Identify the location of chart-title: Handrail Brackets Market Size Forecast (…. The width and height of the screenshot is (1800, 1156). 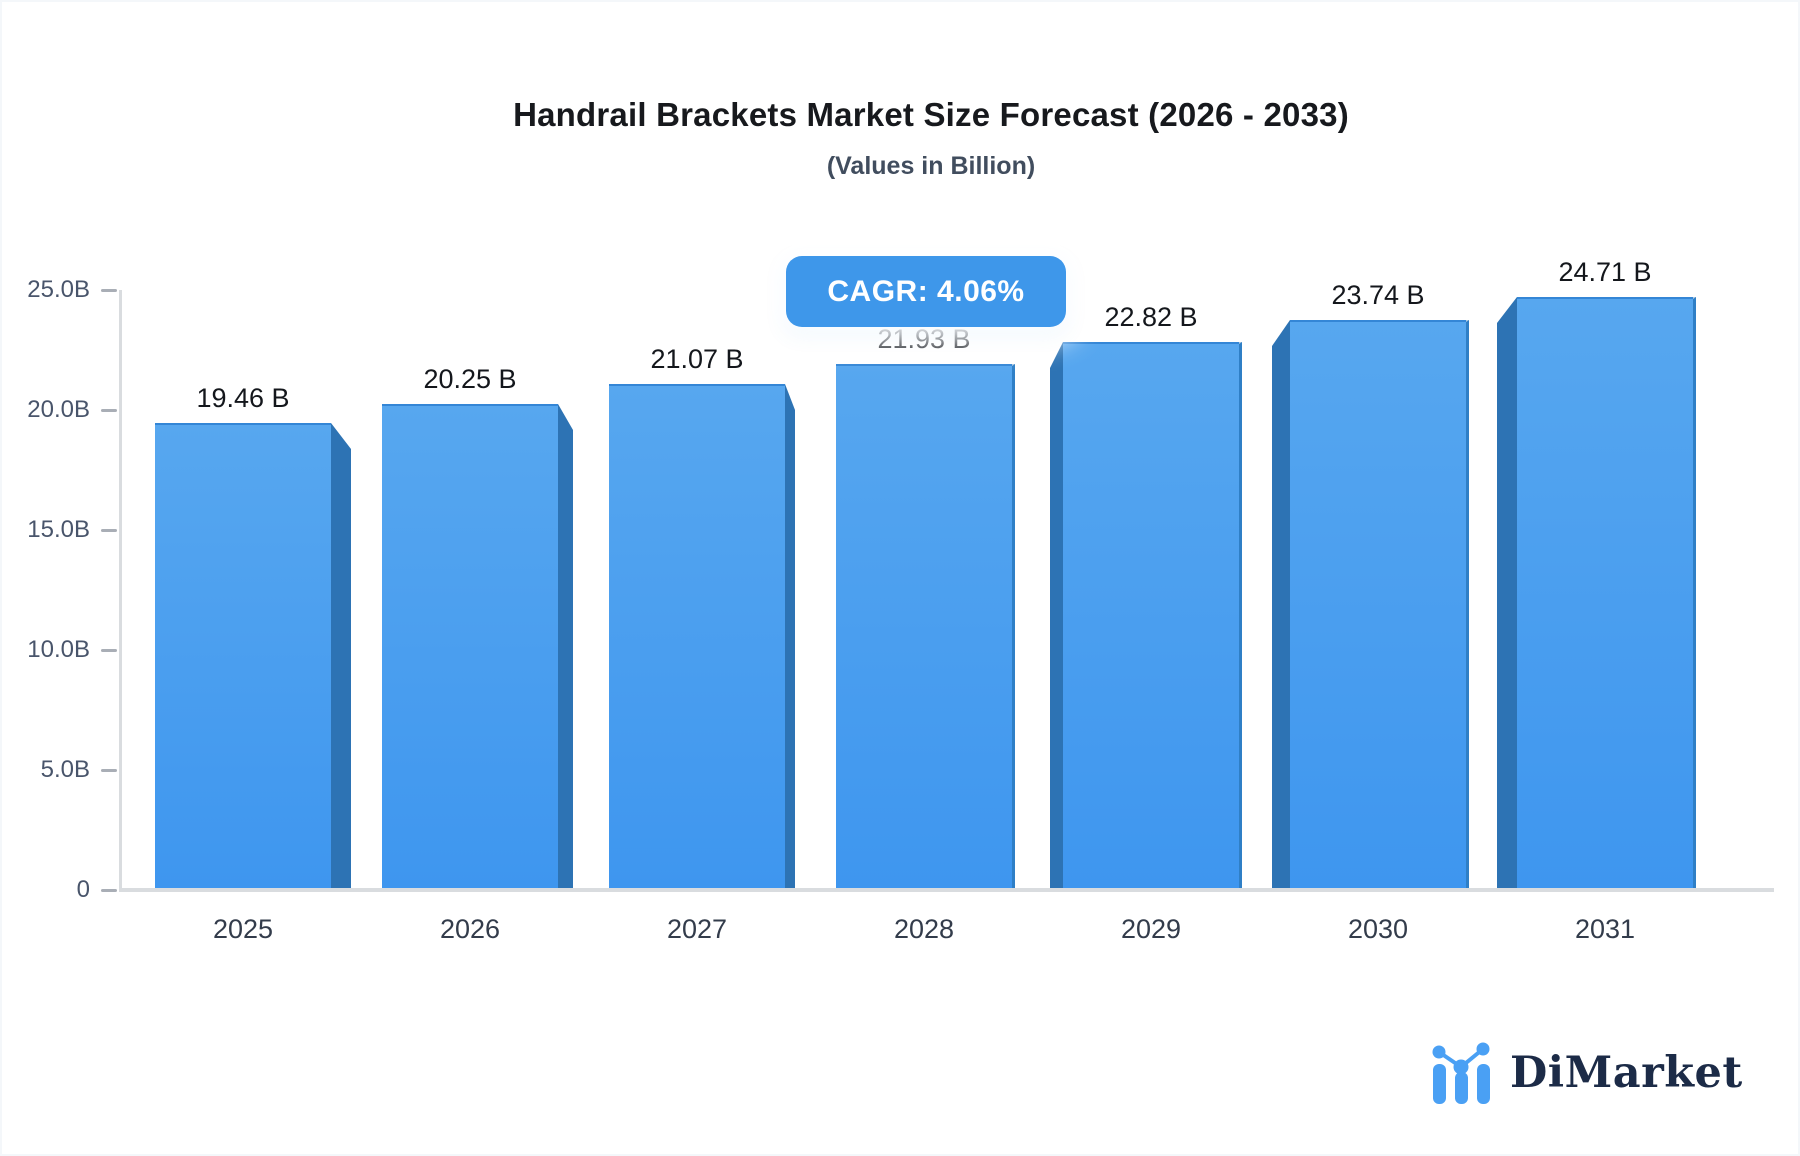
(931, 114).